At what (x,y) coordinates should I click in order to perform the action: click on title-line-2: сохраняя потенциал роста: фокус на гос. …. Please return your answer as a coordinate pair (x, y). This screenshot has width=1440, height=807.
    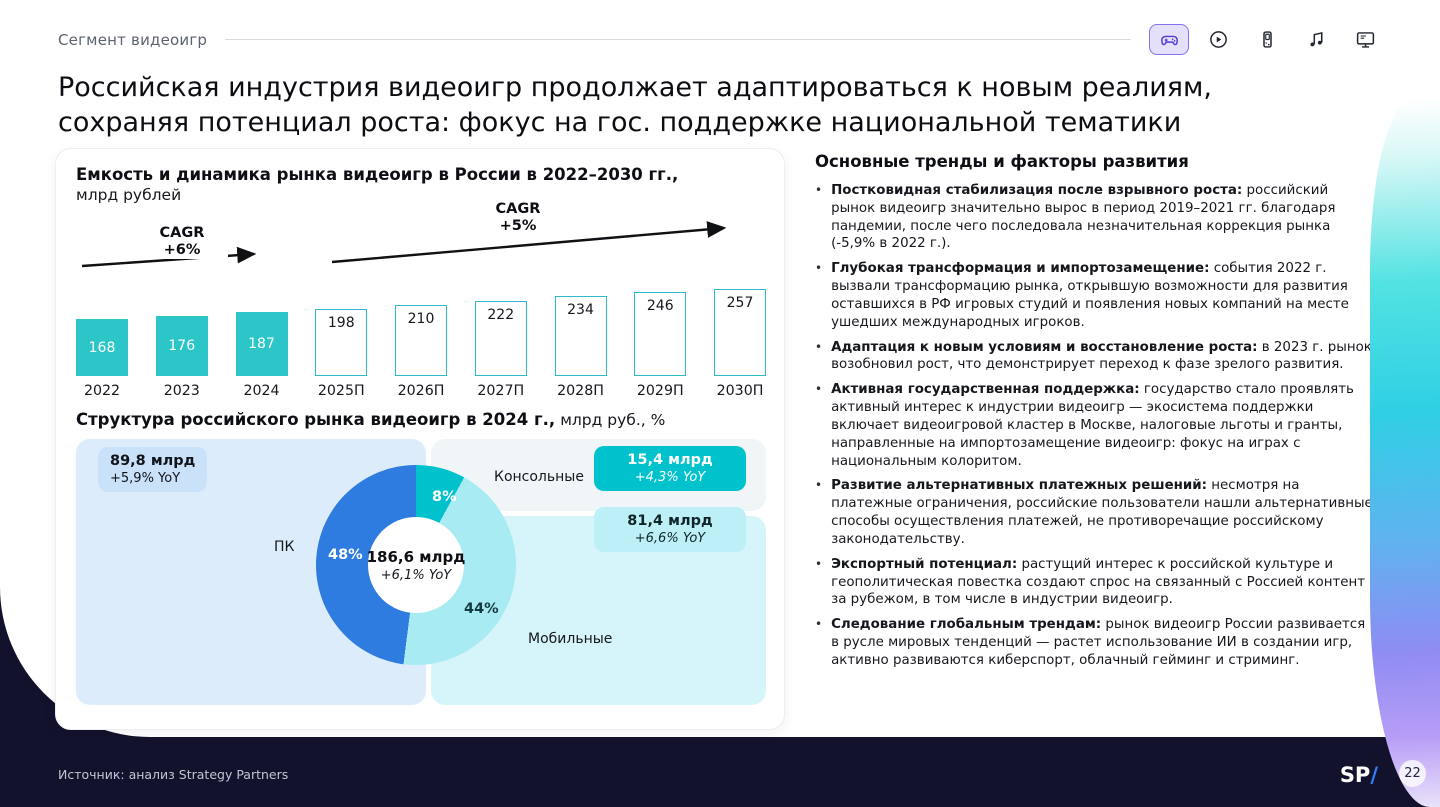
    Looking at the image, I should click on (620, 122).